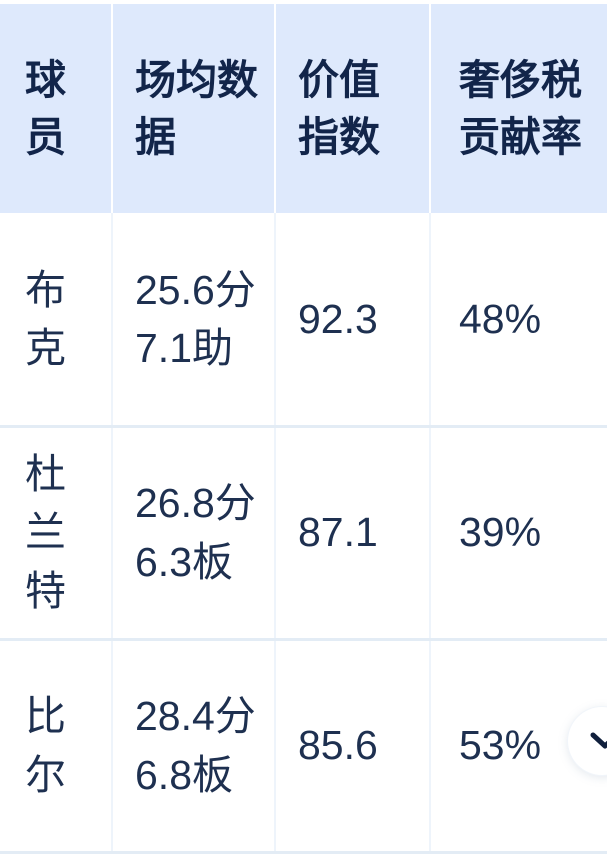 Image resolution: width=607 pixels, height=855 pixels. Describe the element at coordinates (56, 533) in the screenshot. I see `cell-player: 杜兰特` at that location.